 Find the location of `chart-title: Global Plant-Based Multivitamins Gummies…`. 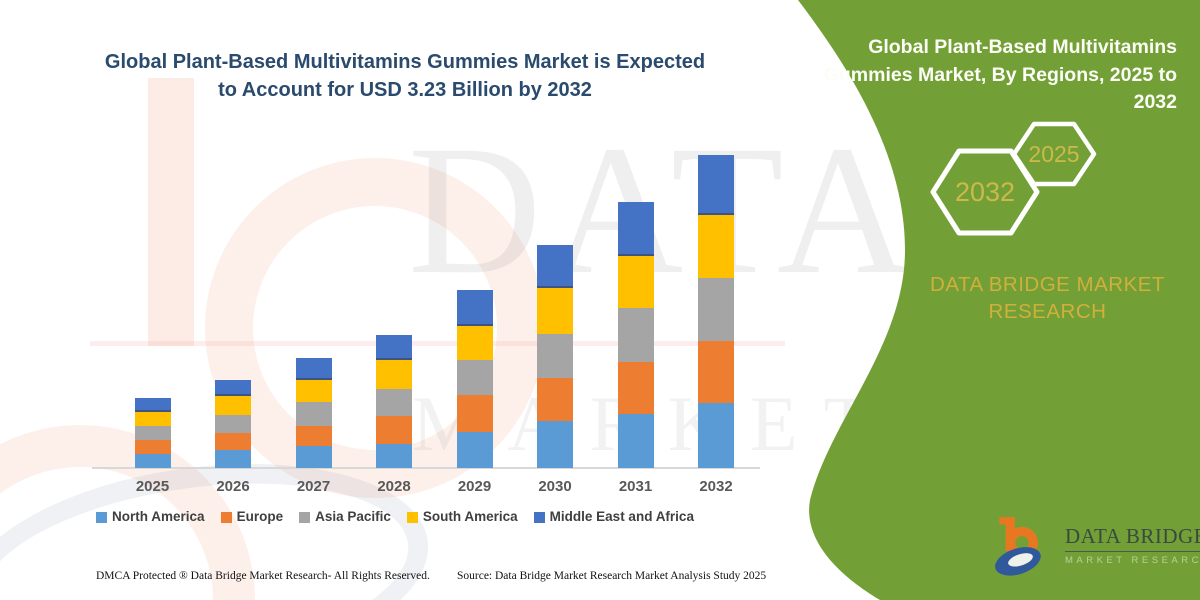

chart-title: Global Plant-Based Multivitamins Gummies… is located at coordinates (405, 76).